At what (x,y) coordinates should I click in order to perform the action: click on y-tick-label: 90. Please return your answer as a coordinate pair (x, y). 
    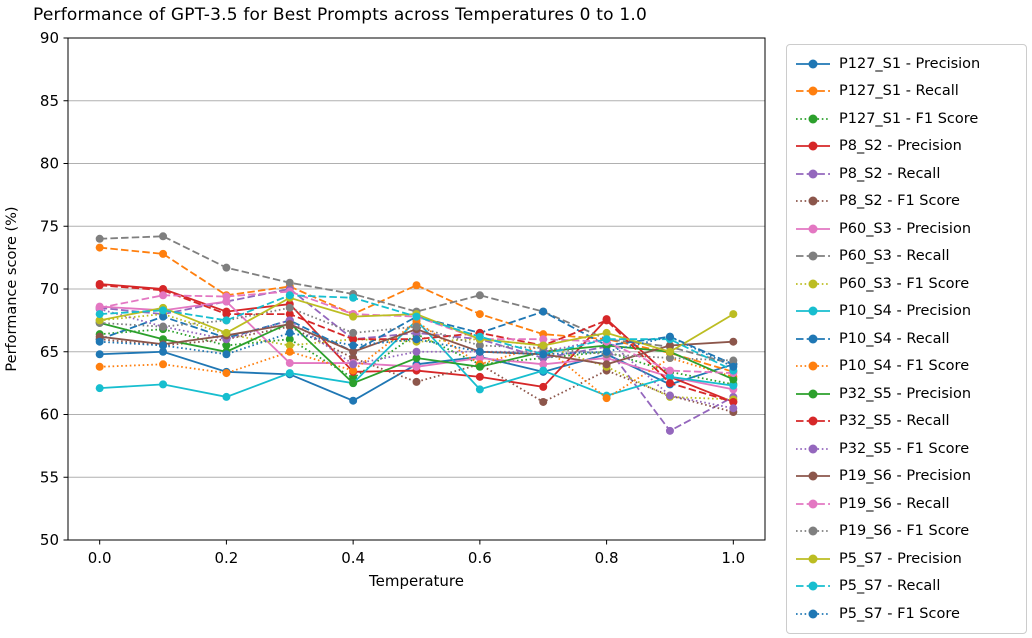
    Looking at the image, I should click on (49, 38).